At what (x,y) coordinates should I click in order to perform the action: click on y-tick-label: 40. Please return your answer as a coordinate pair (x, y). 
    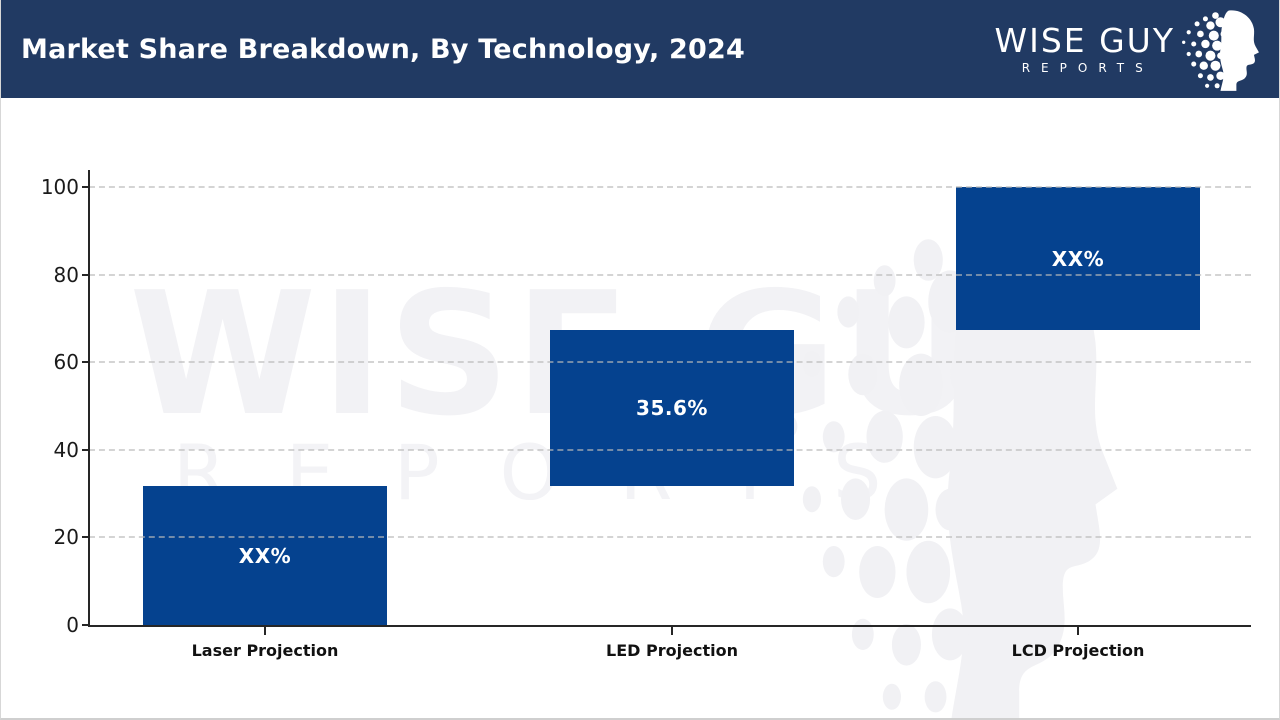
    Looking at the image, I should click on (66, 449).